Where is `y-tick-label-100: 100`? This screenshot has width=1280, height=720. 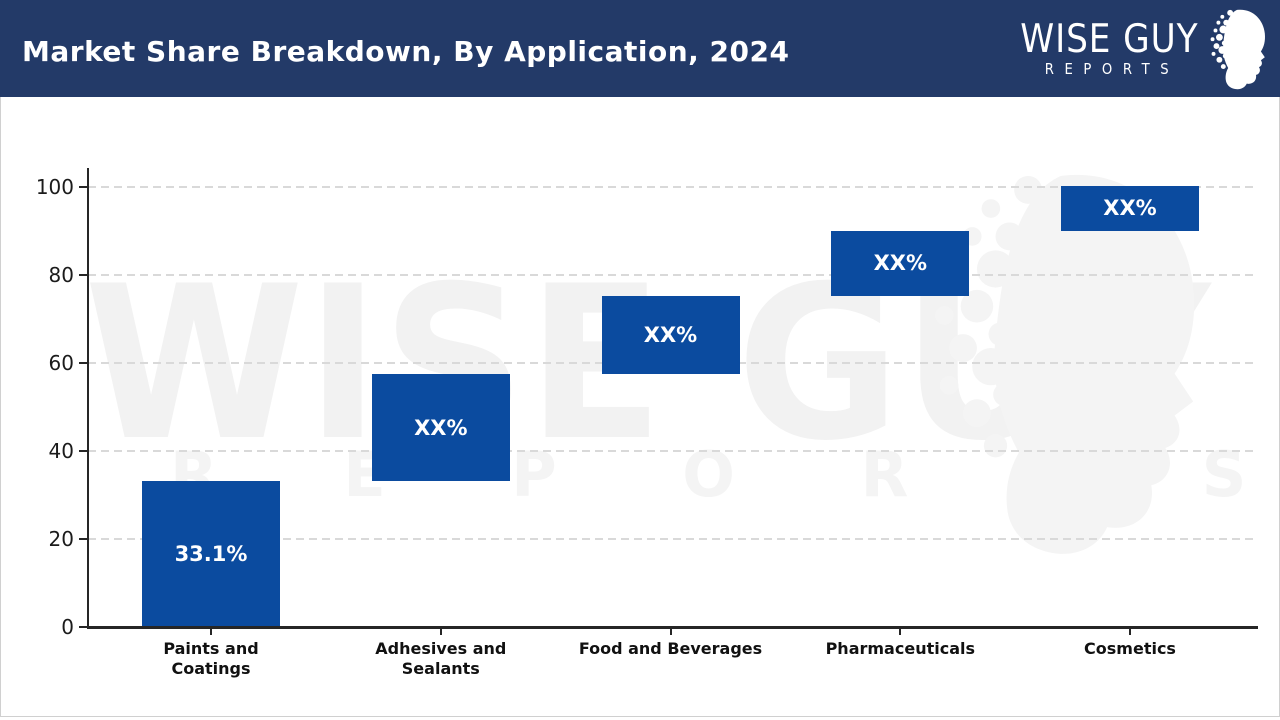 y-tick-label-100: 100 is located at coordinates (54, 187).